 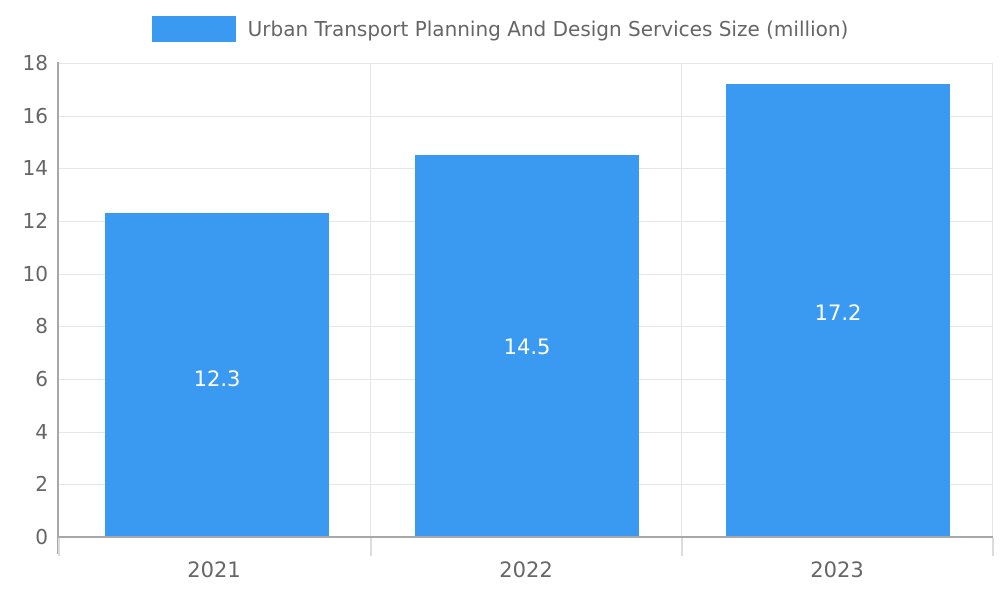 What do you see at coordinates (41, 432) in the screenshot?
I see `y-tick-label-4: 4` at bounding box center [41, 432].